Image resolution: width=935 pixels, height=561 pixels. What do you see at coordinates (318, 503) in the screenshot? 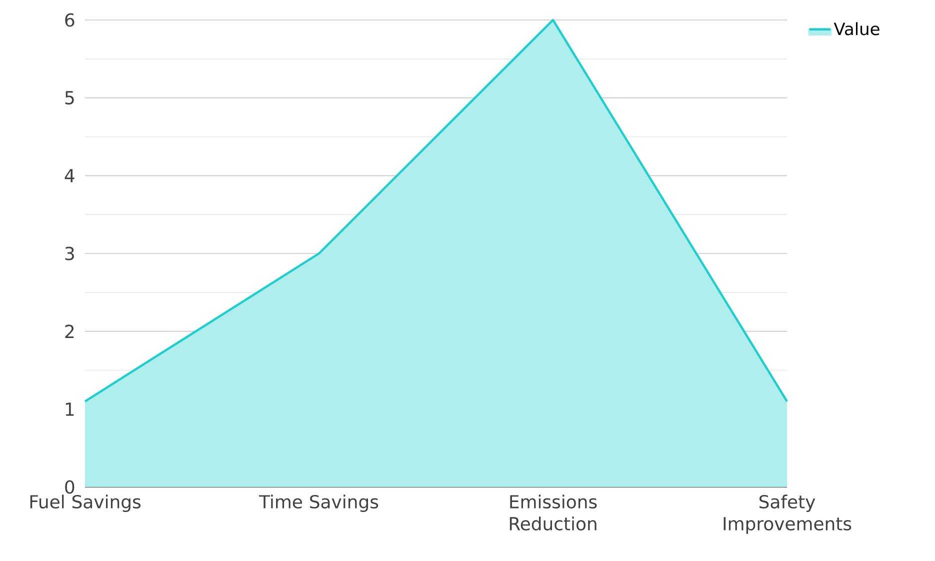
I see `x-tick-label: Time Savings` at bounding box center [318, 503].